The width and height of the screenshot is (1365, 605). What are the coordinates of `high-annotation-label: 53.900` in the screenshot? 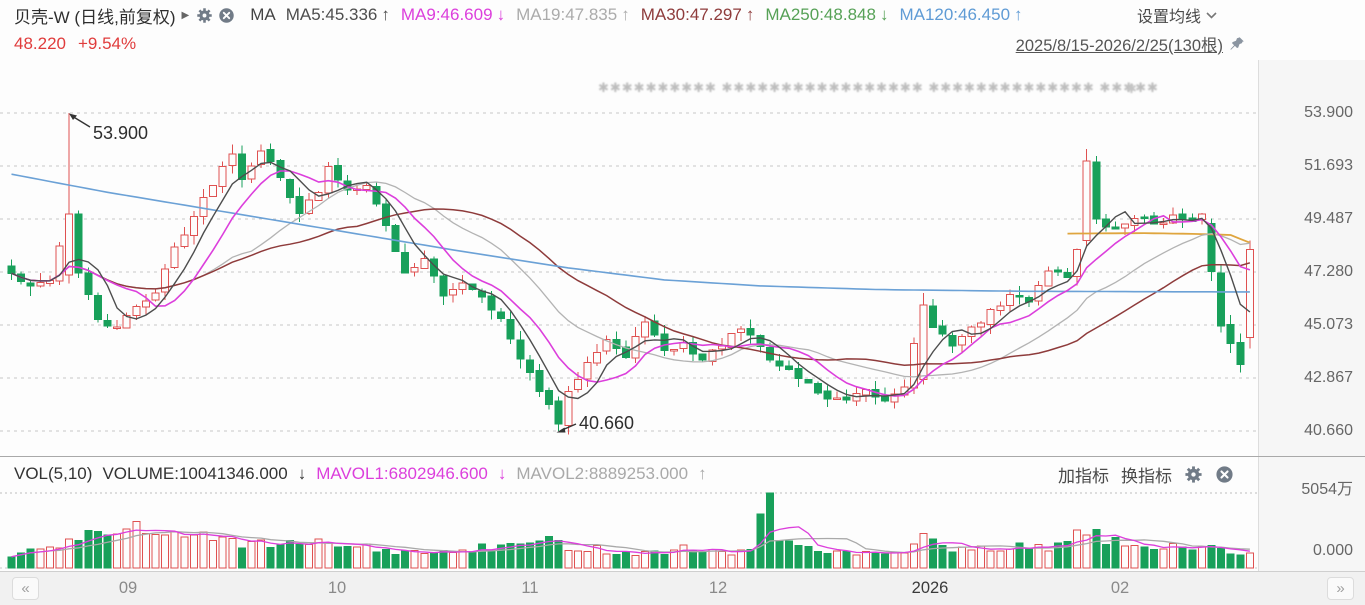 It's located at (120, 133).